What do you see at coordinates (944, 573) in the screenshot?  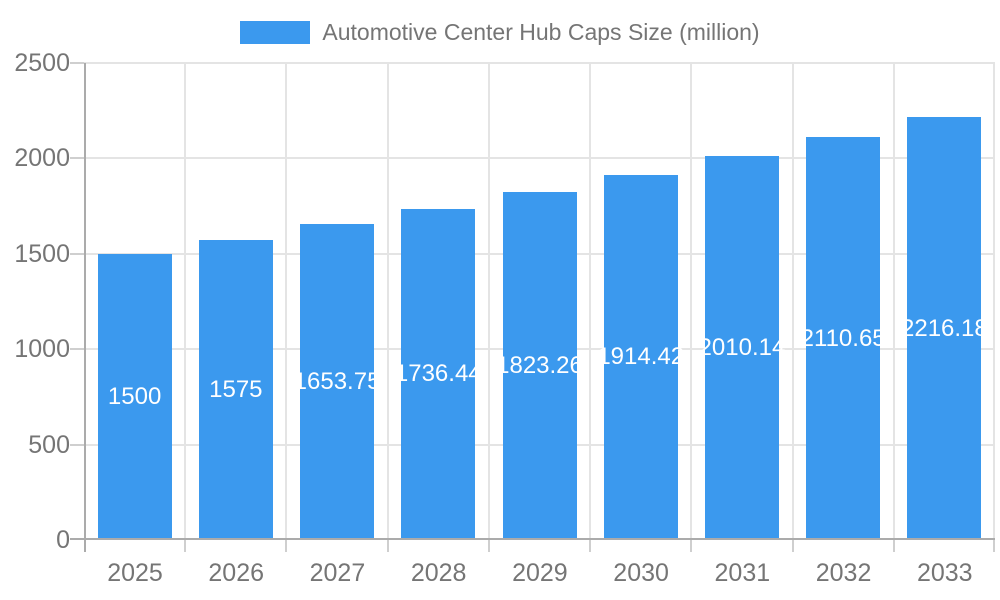 I see `x-axis-label: 2033` at bounding box center [944, 573].